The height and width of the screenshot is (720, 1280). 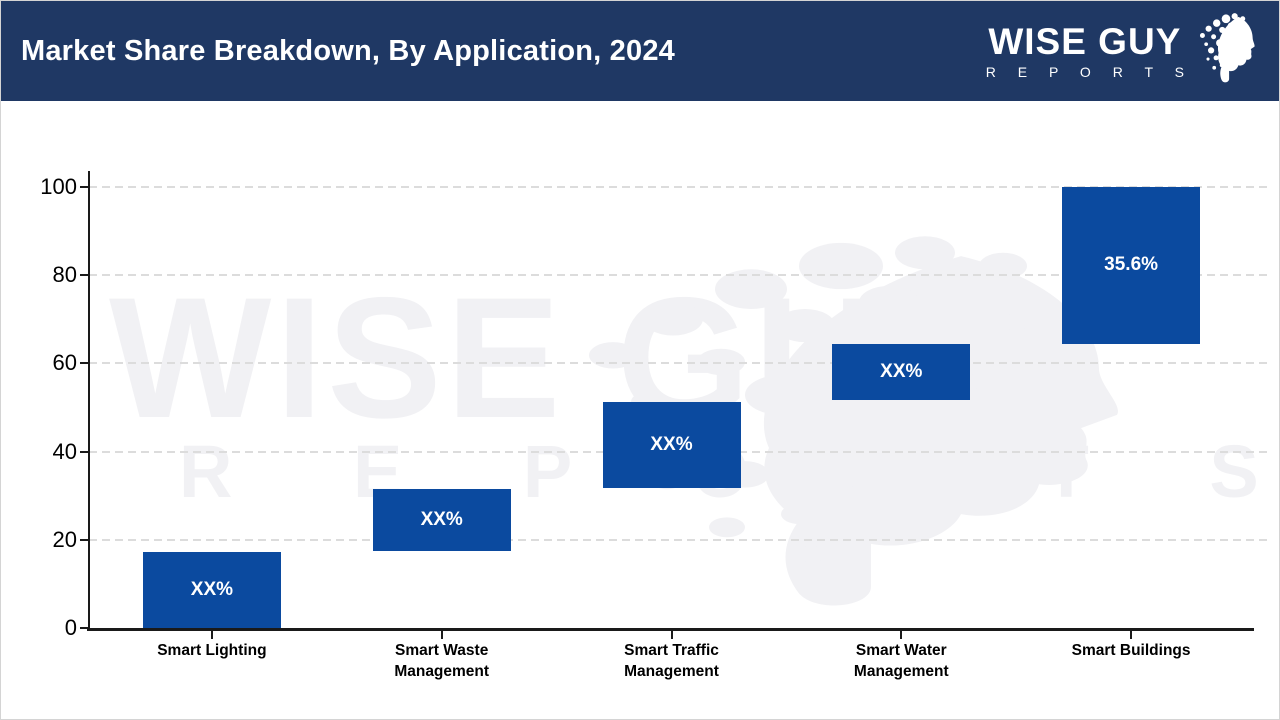 What do you see at coordinates (58, 186) in the screenshot?
I see `y-tick-label: 100` at bounding box center [58, 186].